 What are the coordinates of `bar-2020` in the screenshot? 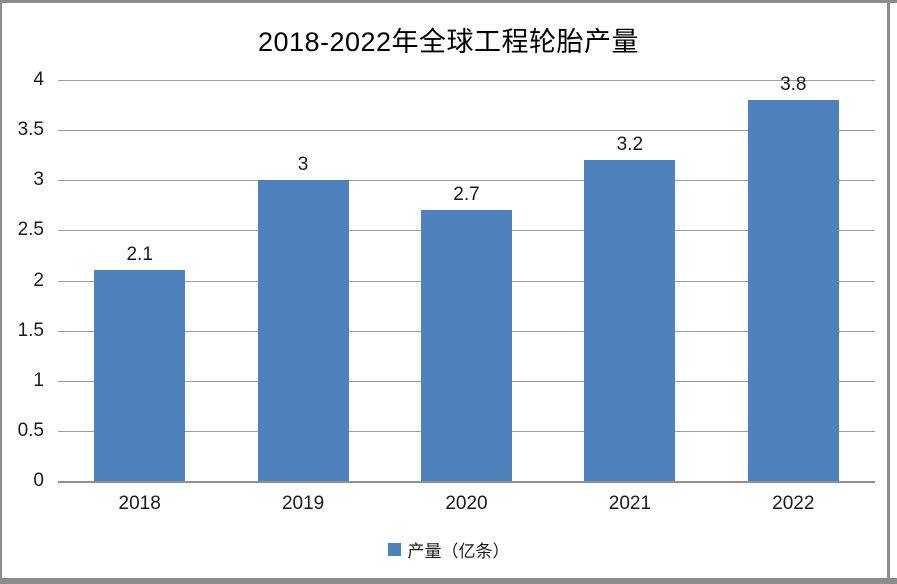 It's located at (466, 345).